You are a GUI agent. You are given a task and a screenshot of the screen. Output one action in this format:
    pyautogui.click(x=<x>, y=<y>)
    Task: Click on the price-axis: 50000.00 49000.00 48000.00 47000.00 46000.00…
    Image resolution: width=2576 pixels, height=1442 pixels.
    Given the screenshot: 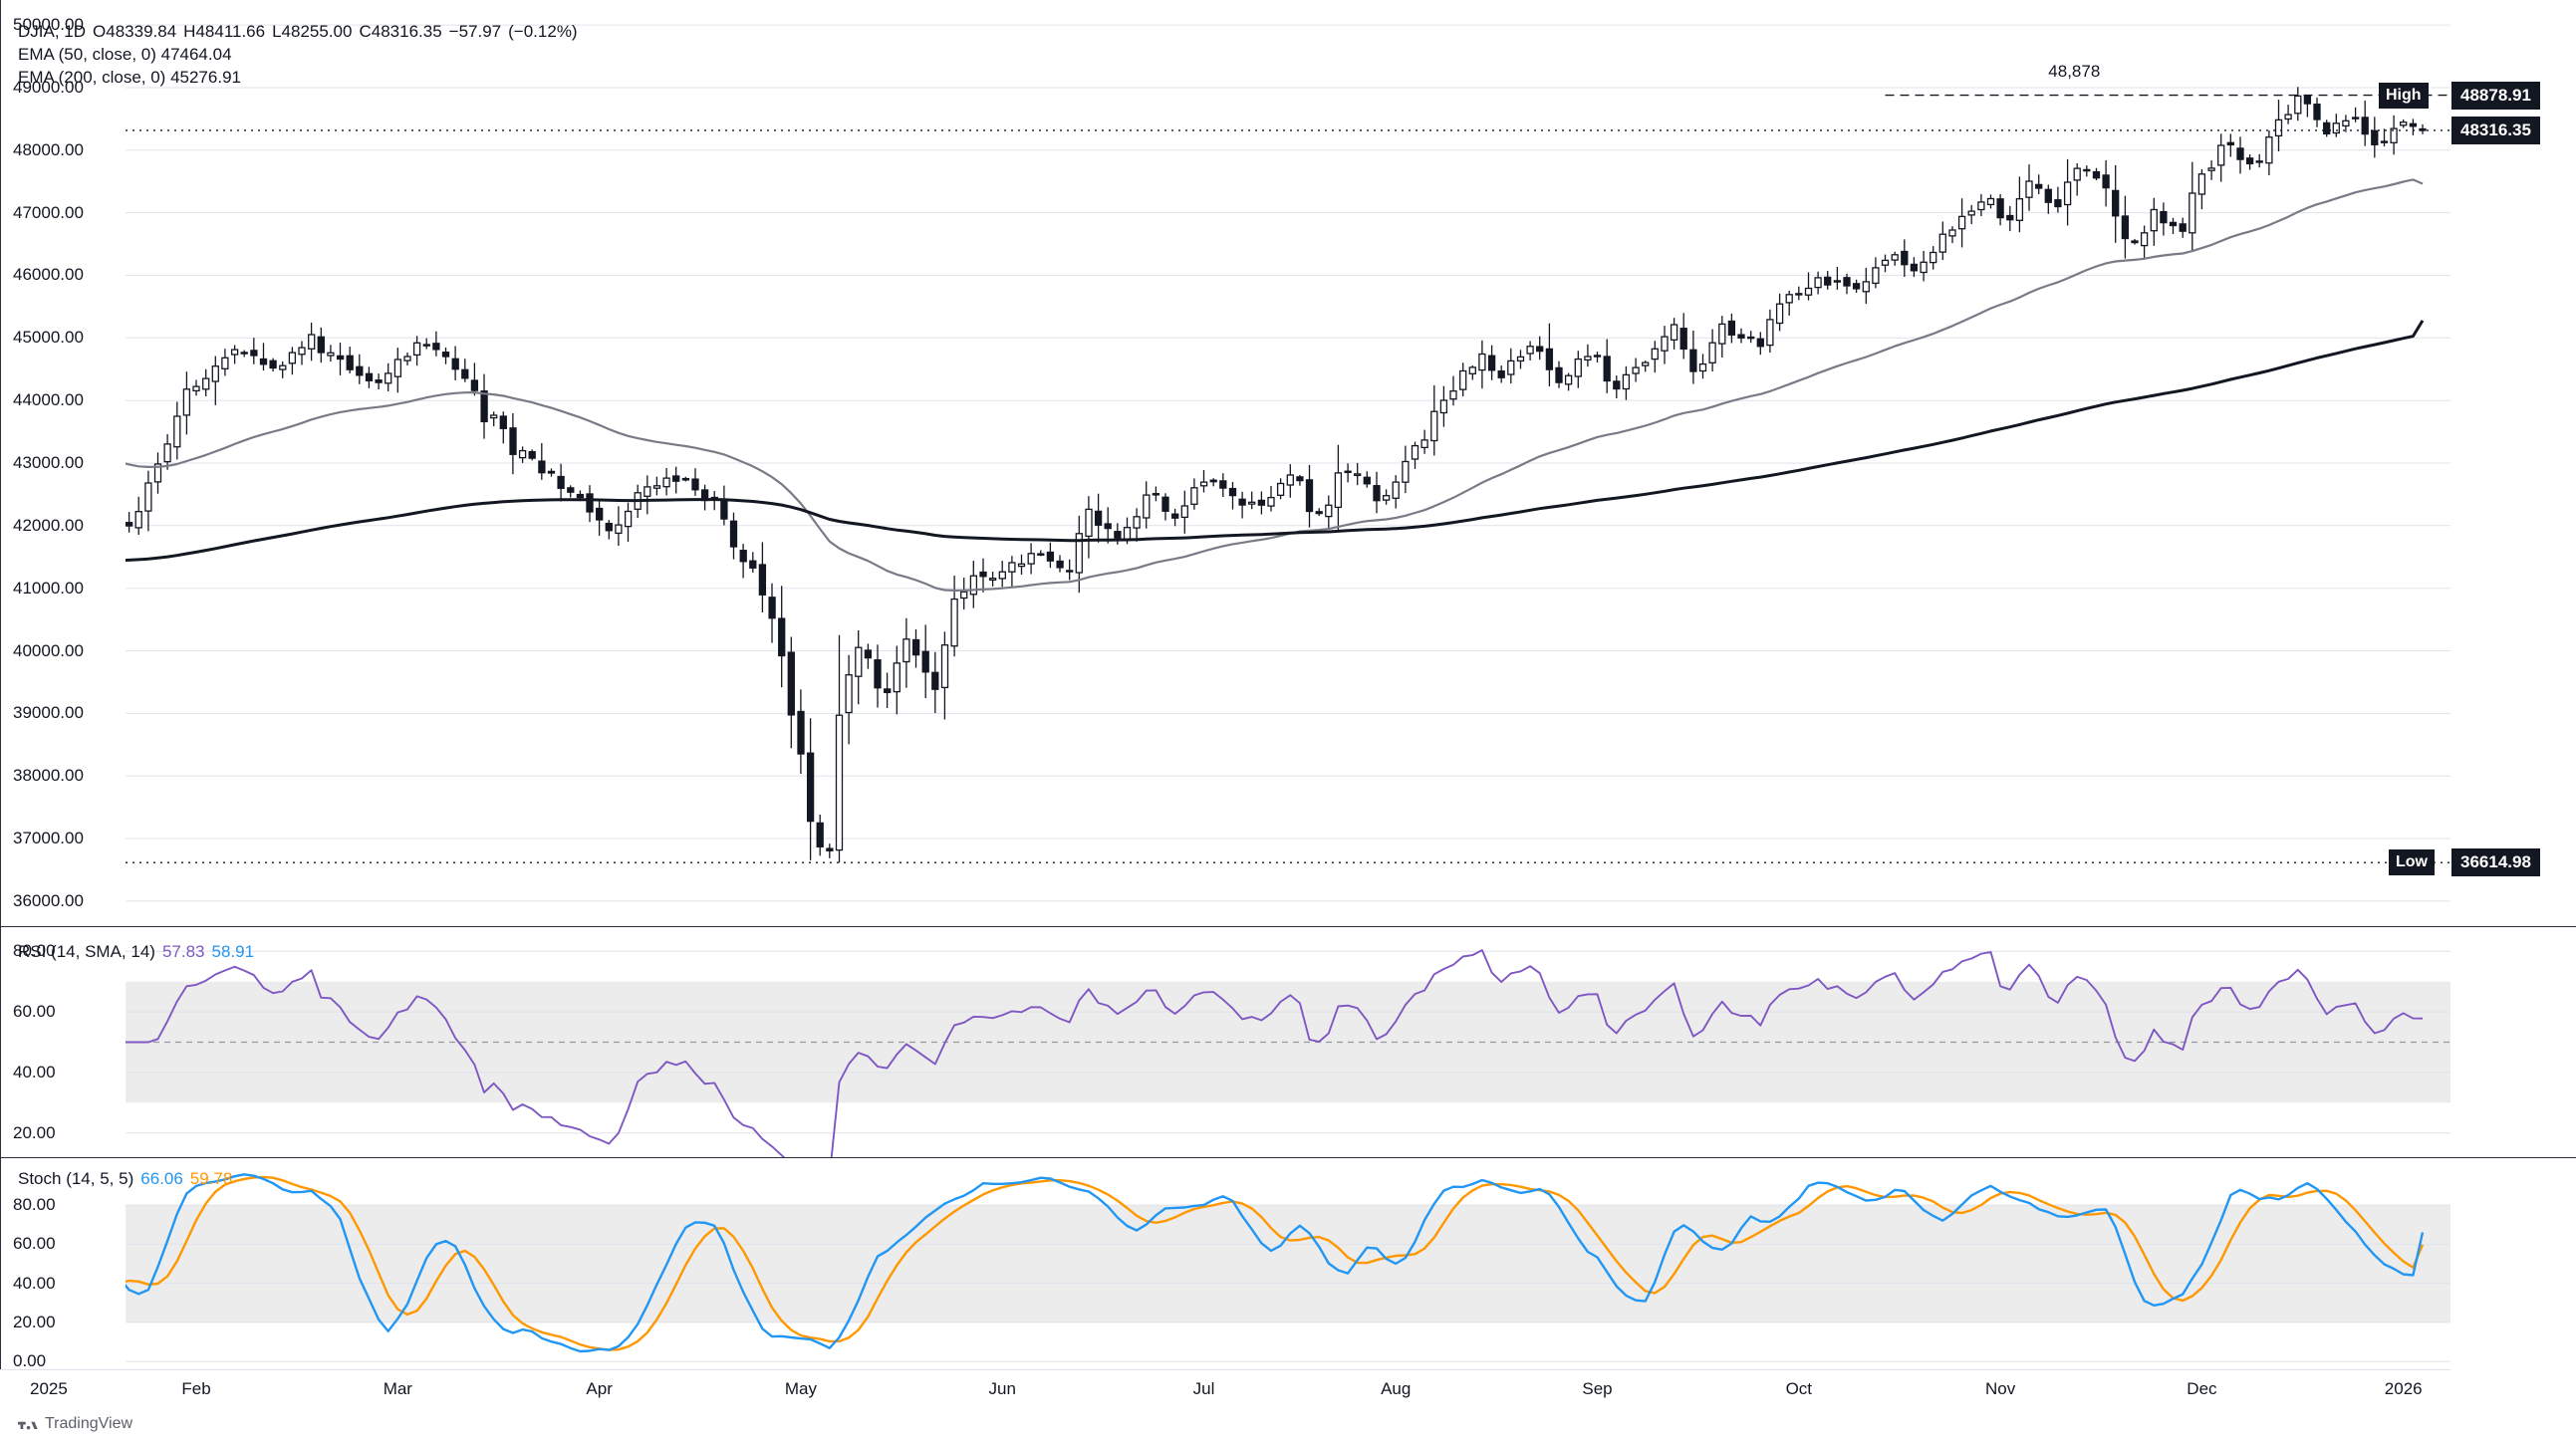 What is the action you would take?
    pyautogui.click(x=63, y=463)
    